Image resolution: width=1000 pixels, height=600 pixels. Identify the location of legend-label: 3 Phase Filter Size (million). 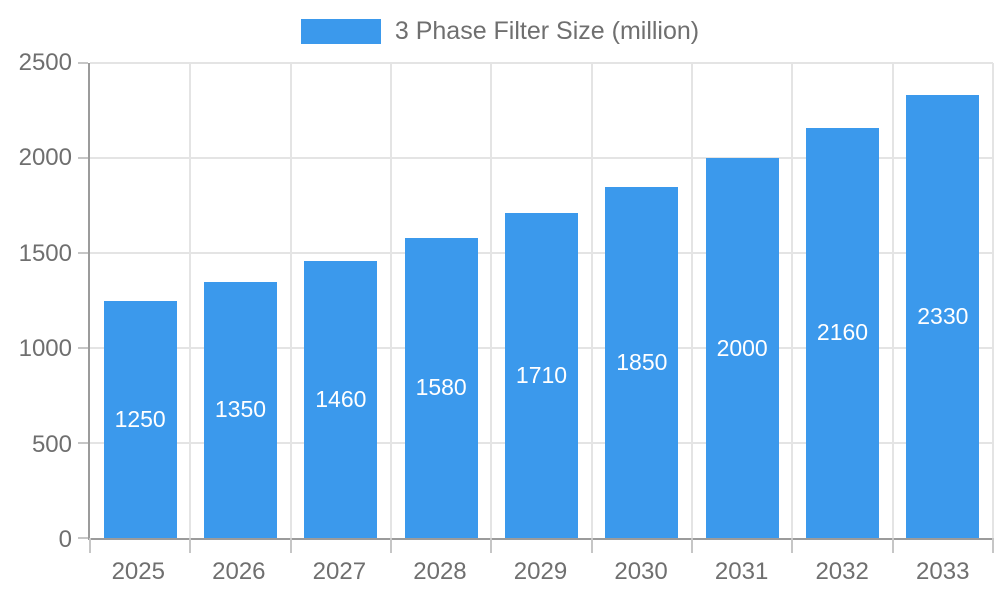
(547, 30).